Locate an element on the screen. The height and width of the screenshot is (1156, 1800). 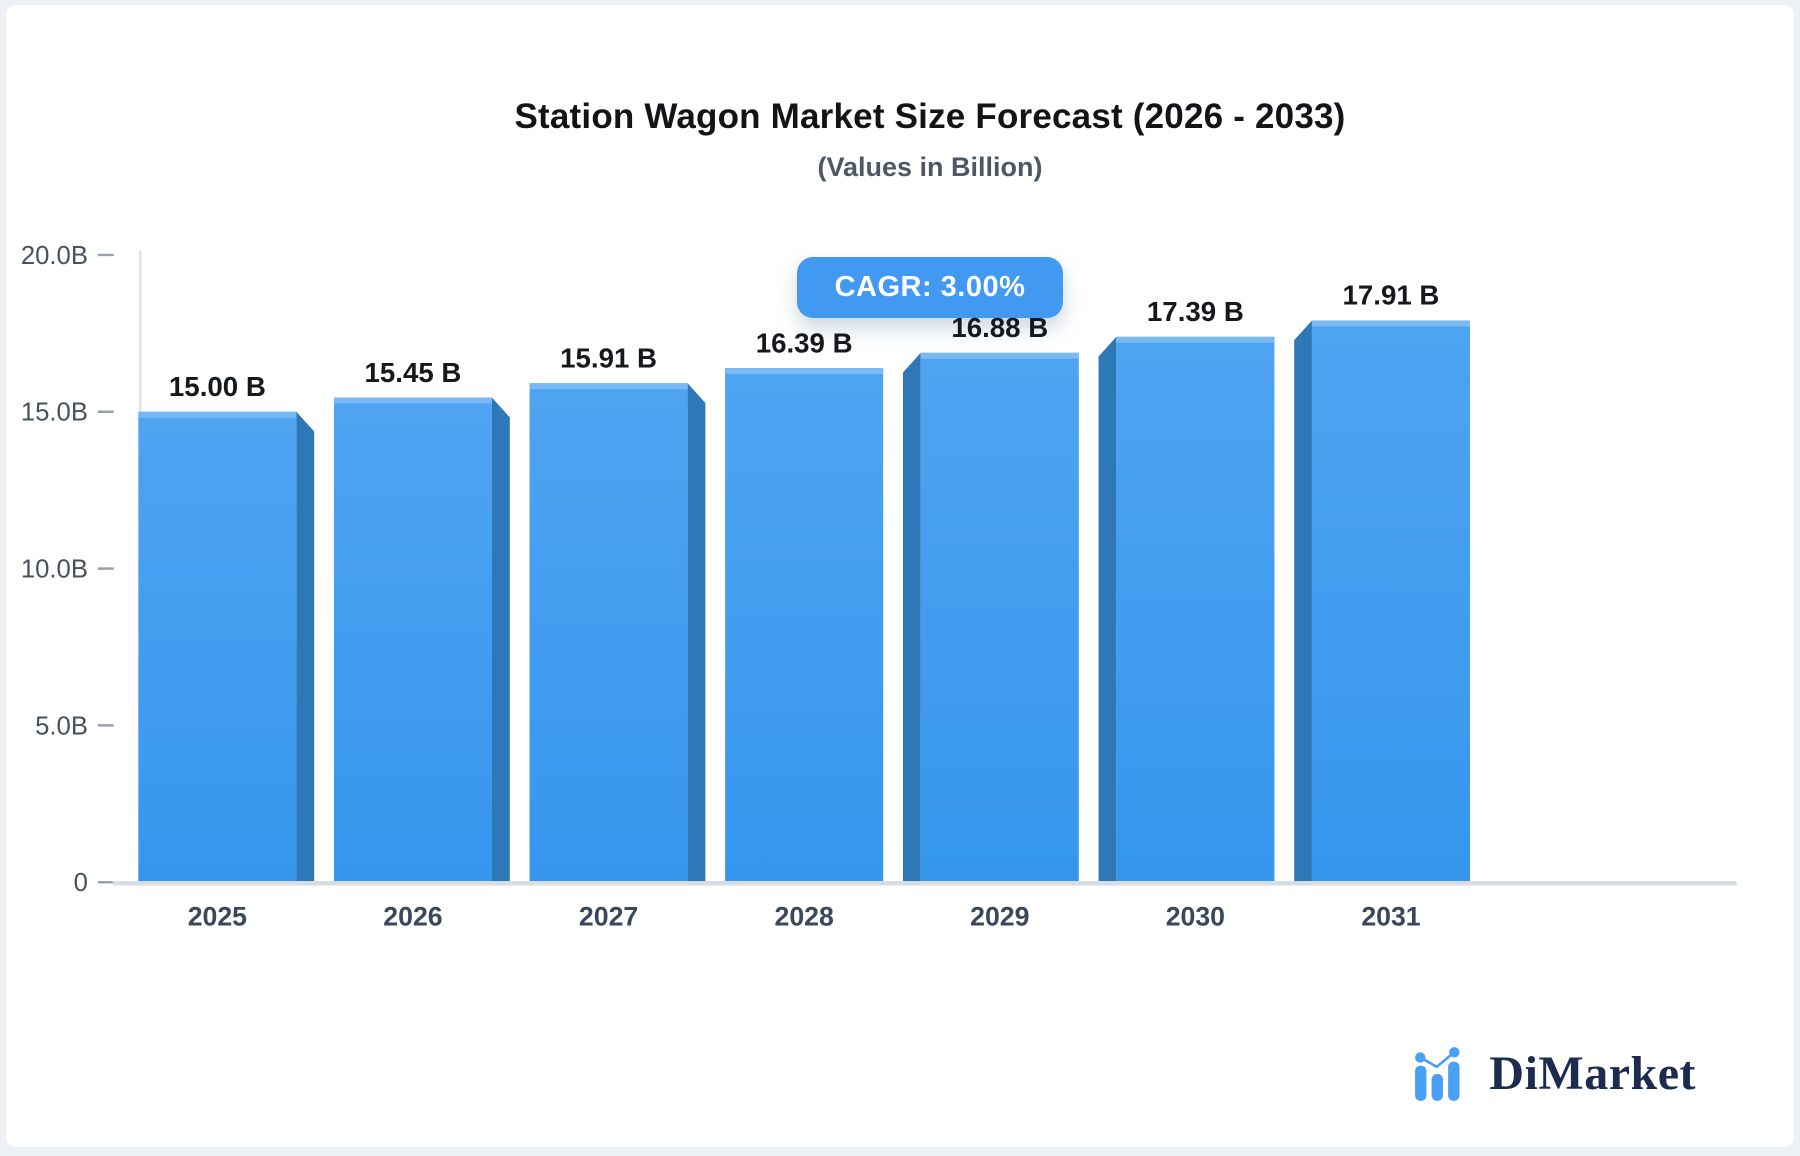
y-tick-label: 10.0B is located at coordinates (54, 569).